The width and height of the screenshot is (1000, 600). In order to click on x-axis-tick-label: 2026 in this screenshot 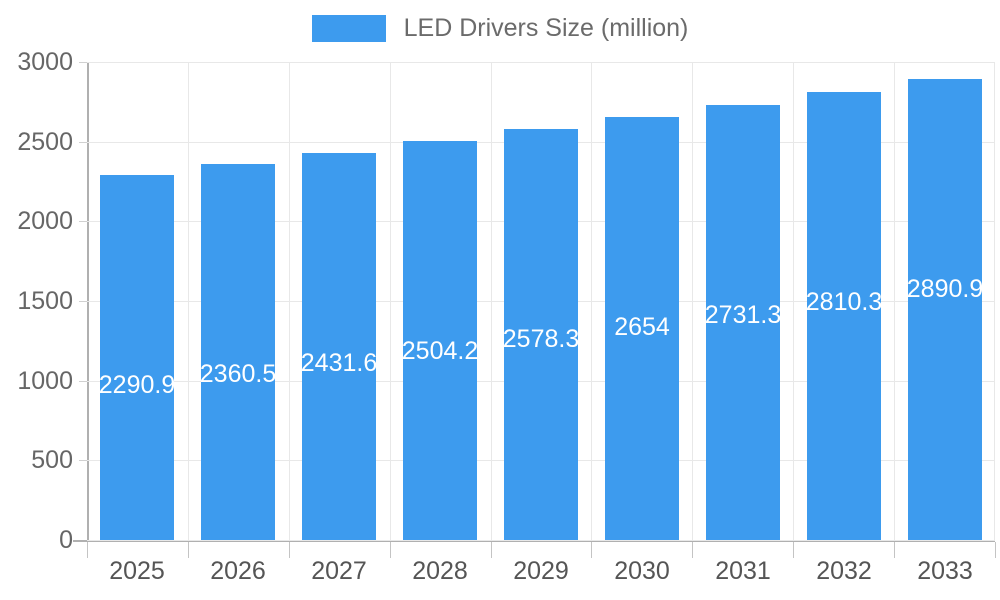, I will do `click(238, 571)`.